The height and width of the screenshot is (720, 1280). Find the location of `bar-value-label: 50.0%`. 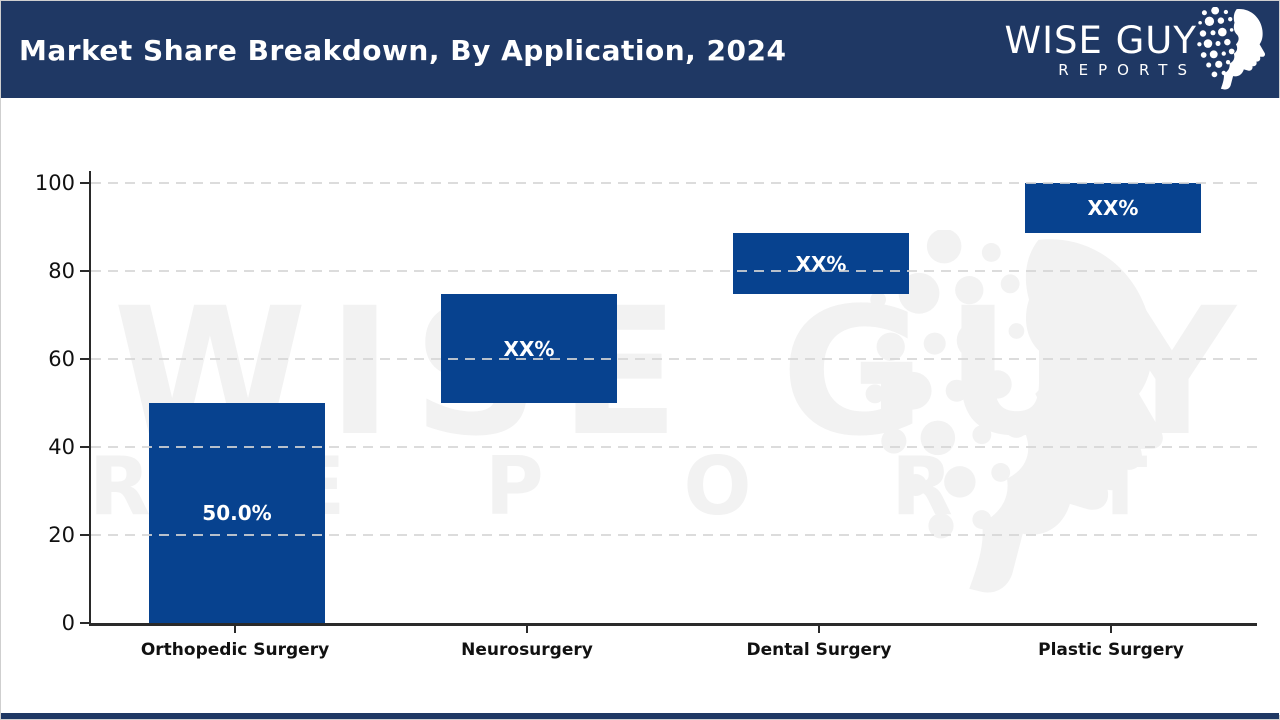

bar-value-label: 50.0% is located at coordinates (237, 513).